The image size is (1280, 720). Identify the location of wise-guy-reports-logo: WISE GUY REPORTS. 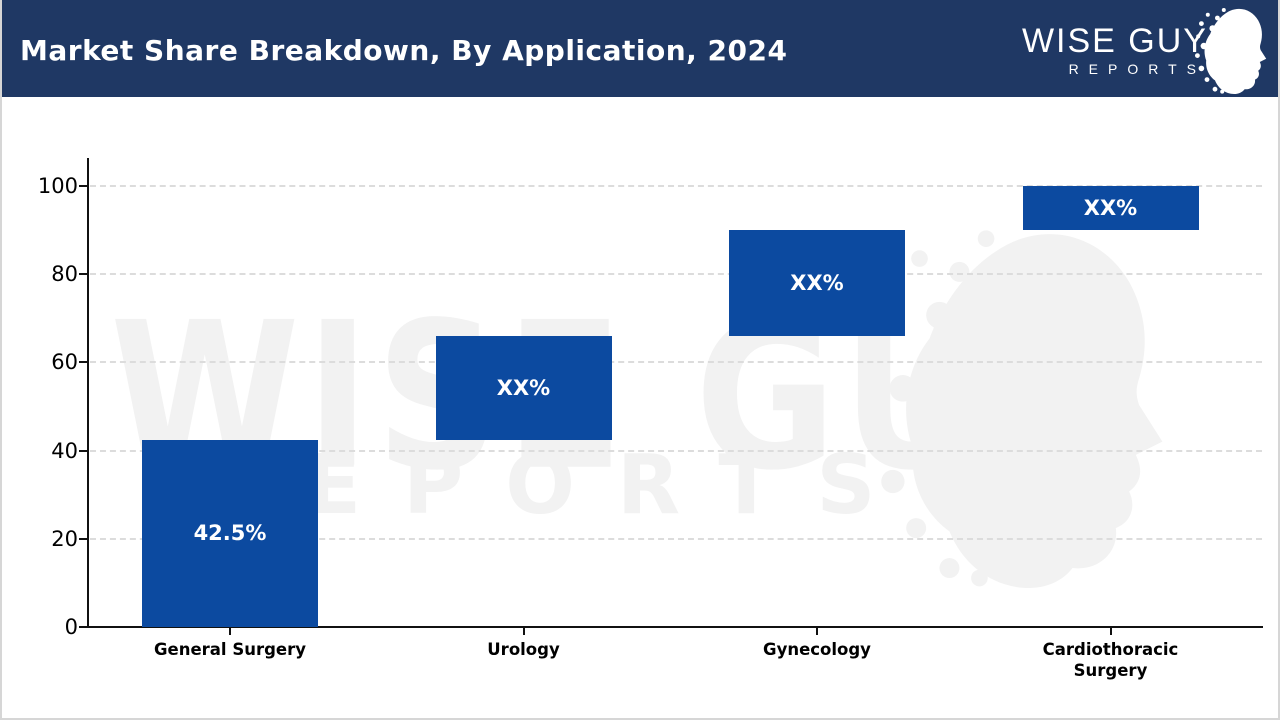
(1150, 48).